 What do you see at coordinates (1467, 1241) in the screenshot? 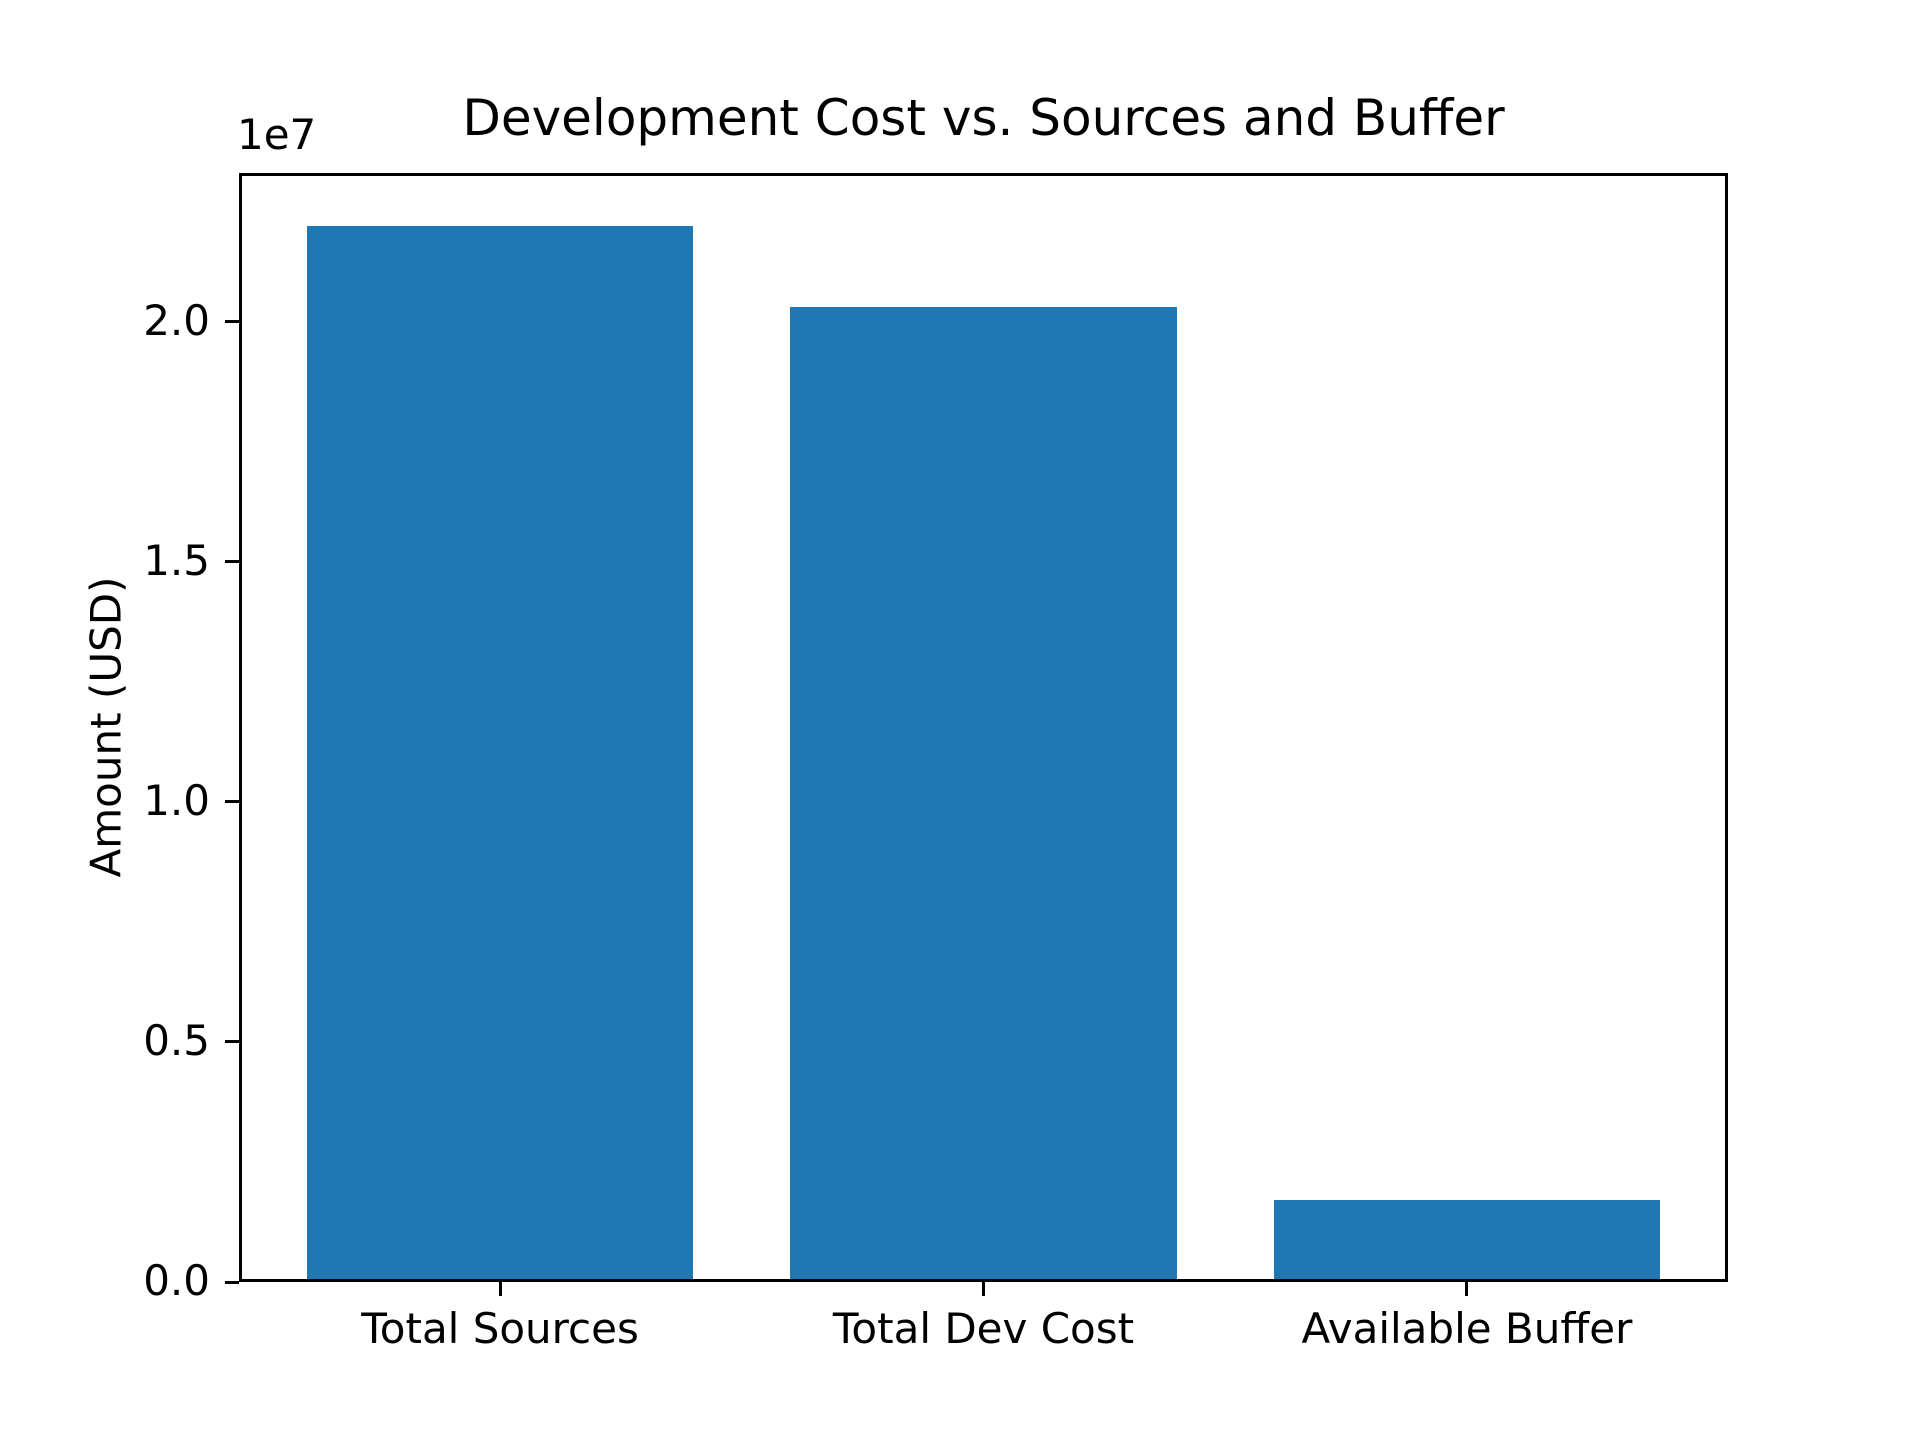
I see `bar-available-buffer` at bounding box center [1467, 1241].